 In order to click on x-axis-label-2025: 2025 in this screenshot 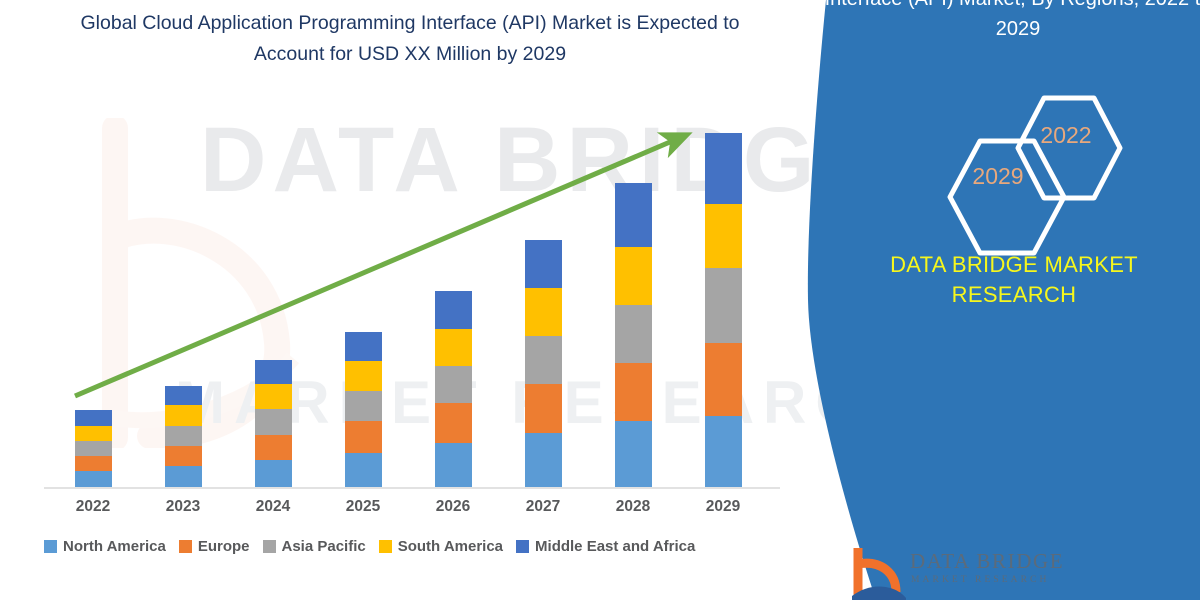, I will do `click(363, 506)`.